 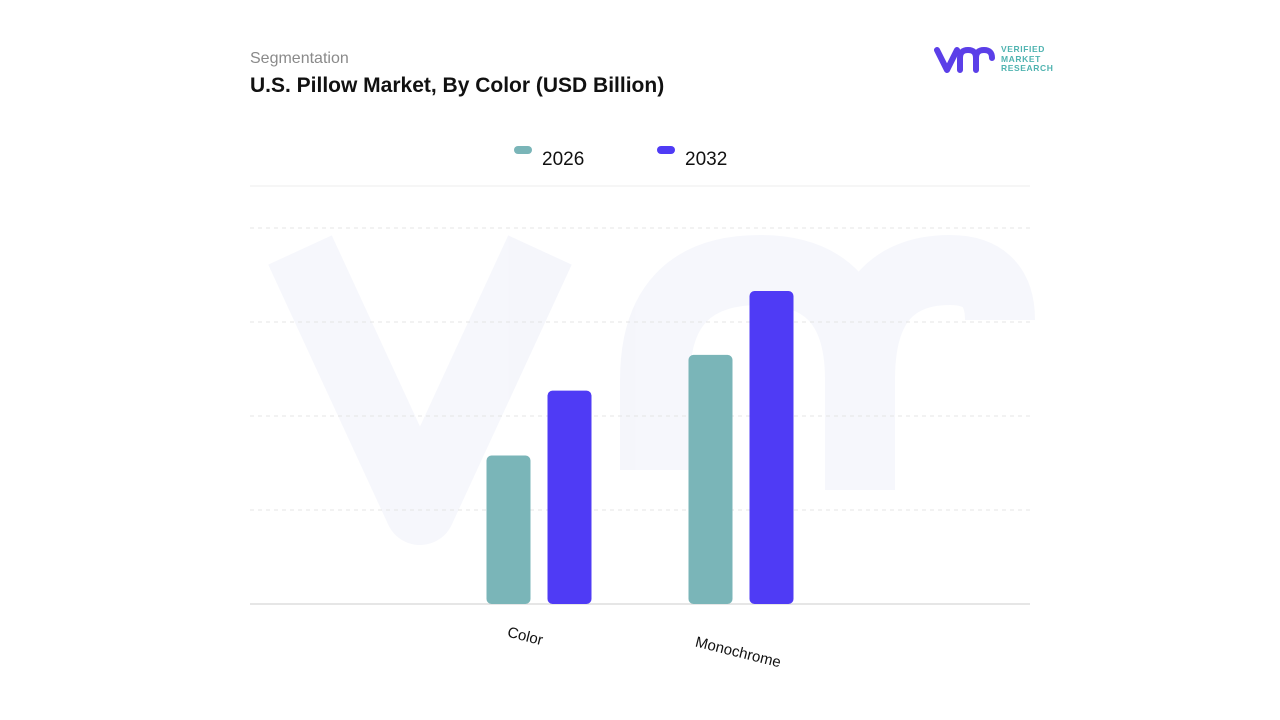 I want to click on legend-swatch-2032, so click(x=666, y=150).